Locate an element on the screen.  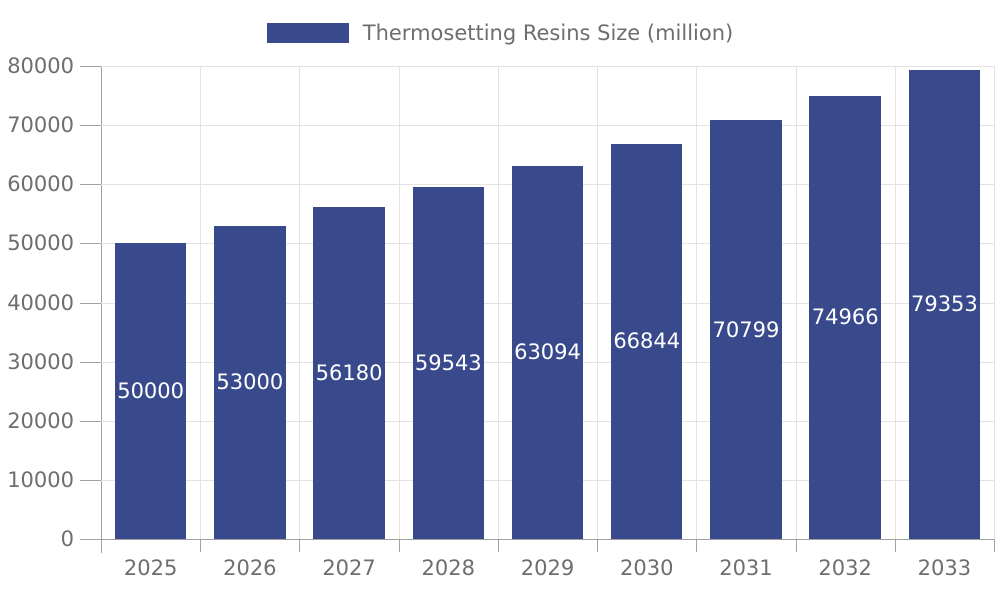
legend-item: Thermosetting Resins Size (million) is located at coordinates (500, 33).